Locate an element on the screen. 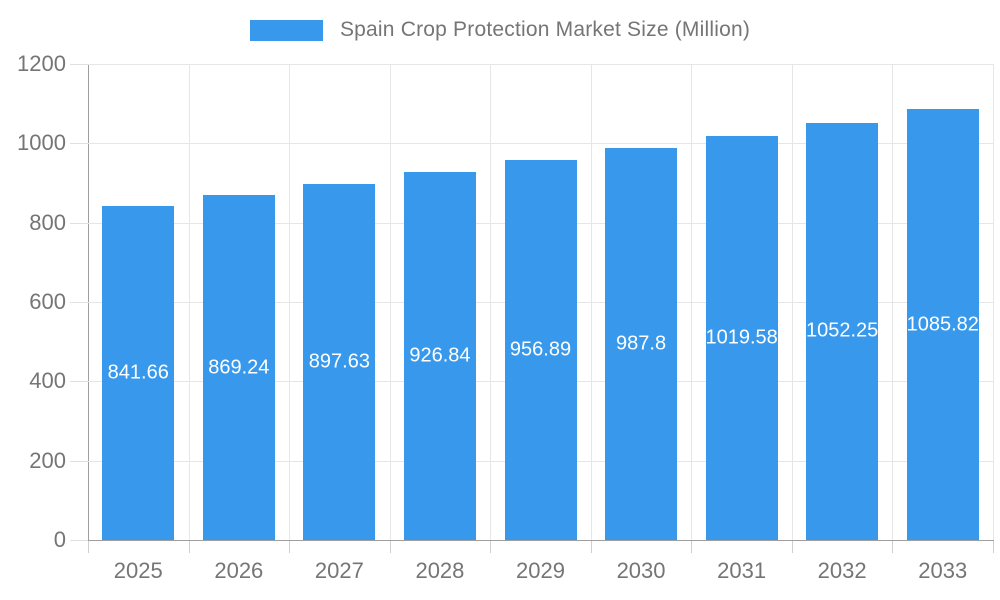 The height and width of the screenshot is (600, 1000). bar-value-label: 1019.58 is located at coordinates (741, 337).